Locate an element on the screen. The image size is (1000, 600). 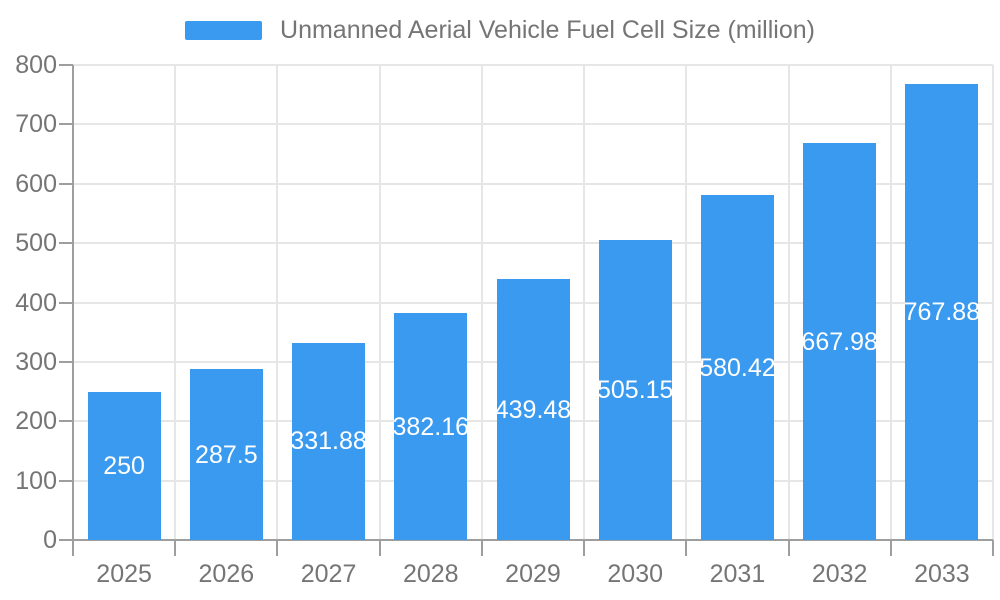
bar-value-label: 287.5 is located at coordinates (226, 454).